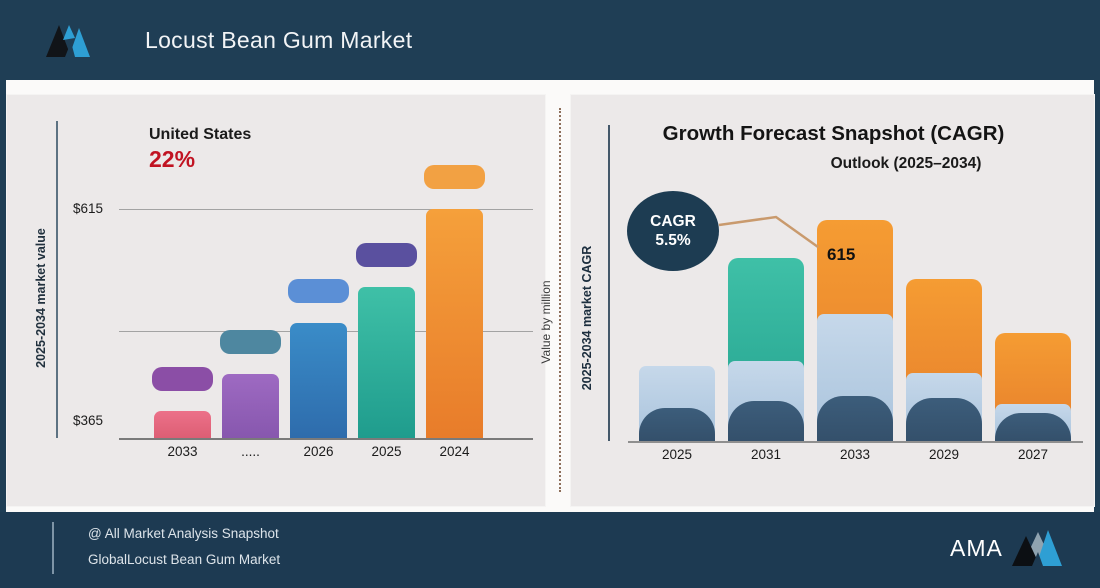  I want to click on right-chart-subtitle: Outlook (2025–2034), so click(906, 163).